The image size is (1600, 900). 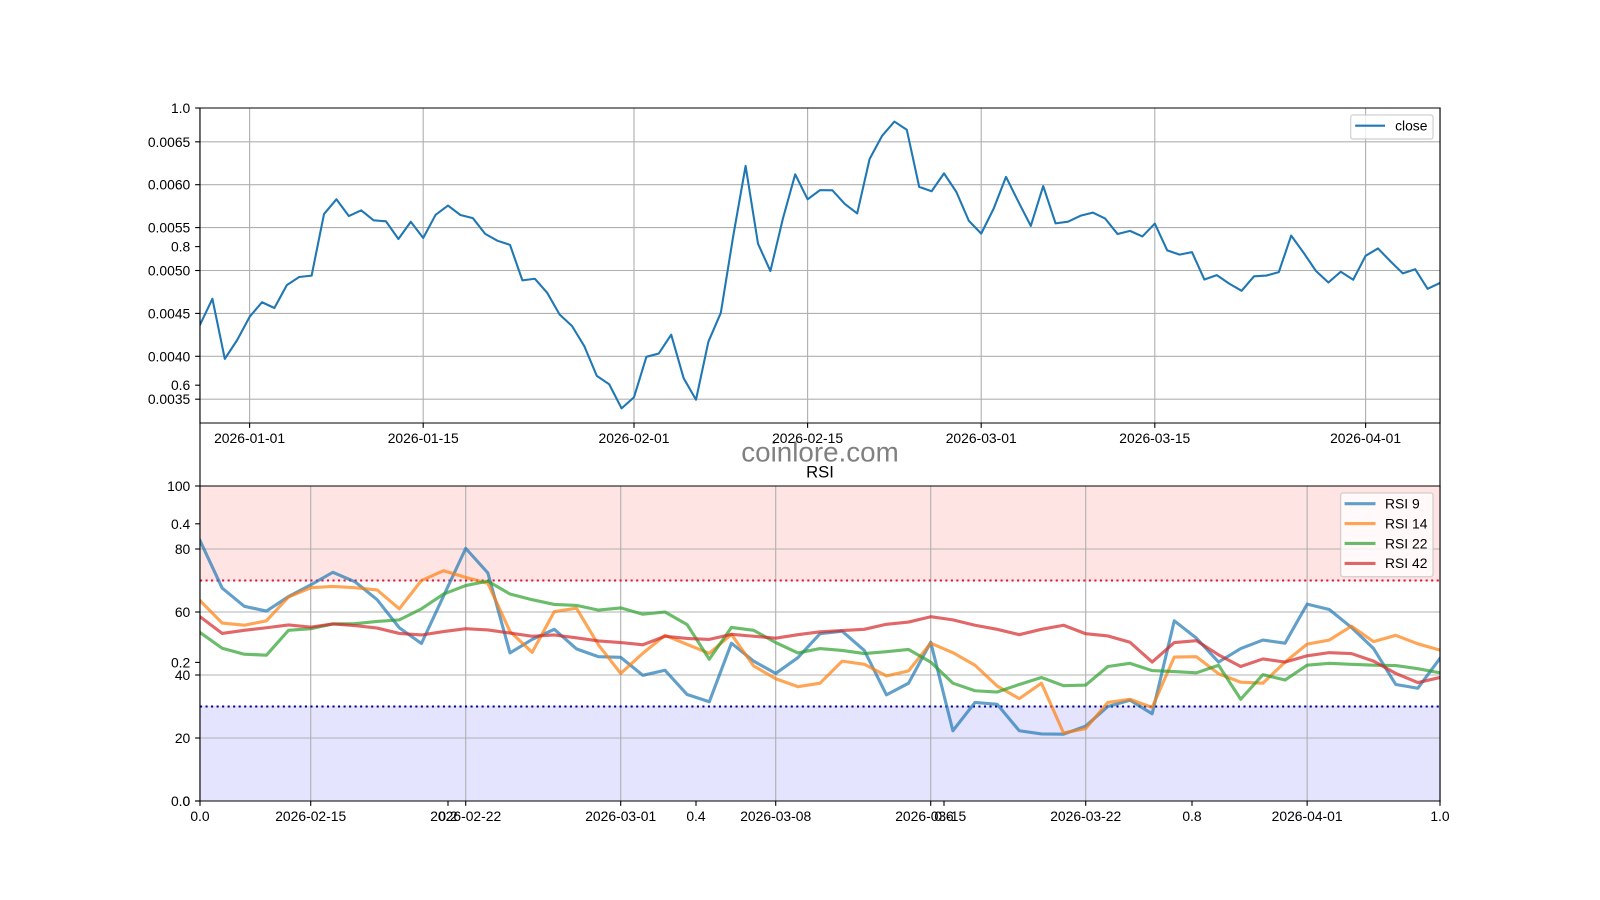 What do you see at coordinates (1402, 504) in the screenshot?
I see `svg-text: RSI 9` at bounding box center [1402, 504].